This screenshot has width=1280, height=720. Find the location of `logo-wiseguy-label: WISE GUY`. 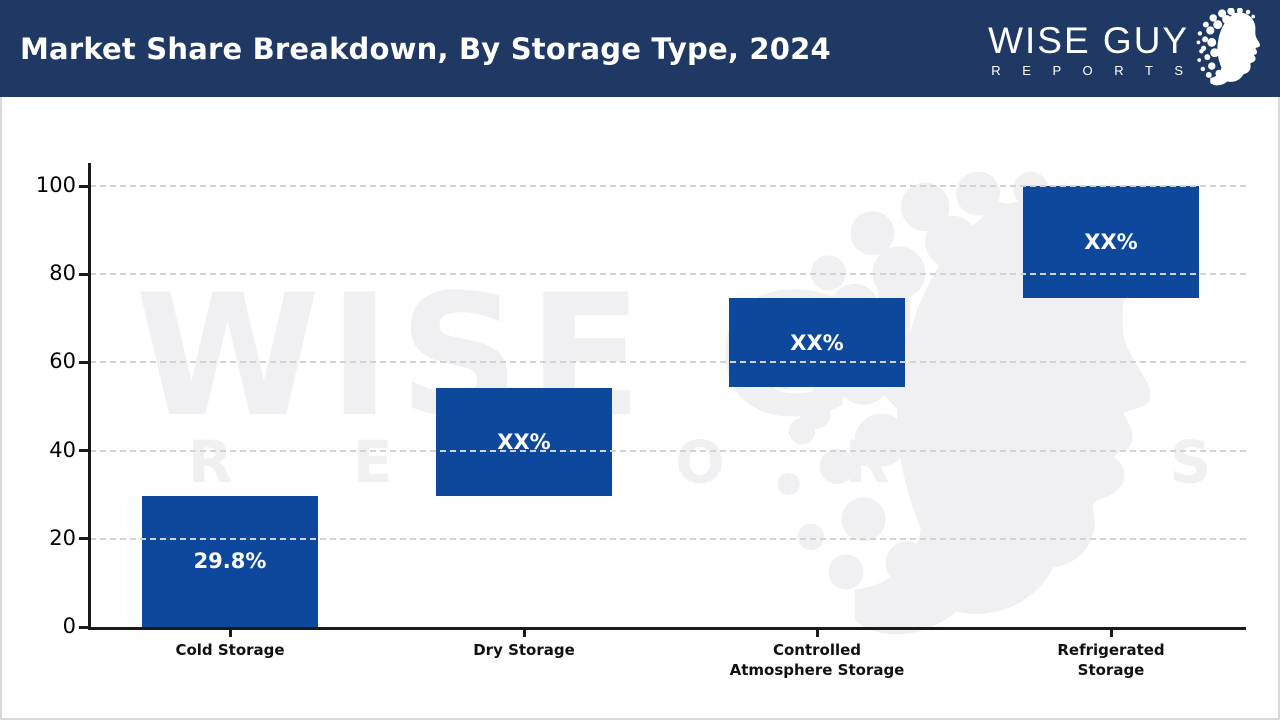

logo-wiseguy-label: WISE GUY is located at coordinates (1089, 40).